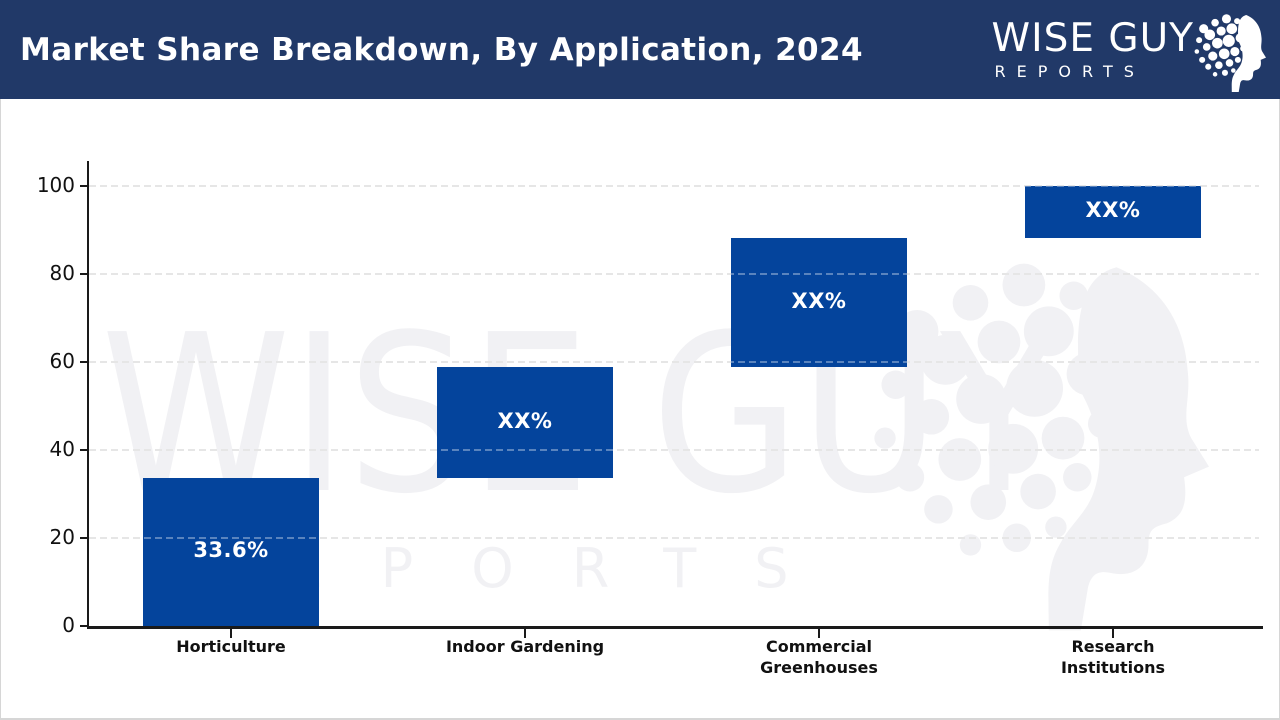 This screenshot has height=720, width=1280. I want to click on y-tick-label: 60, so click(62, 361).